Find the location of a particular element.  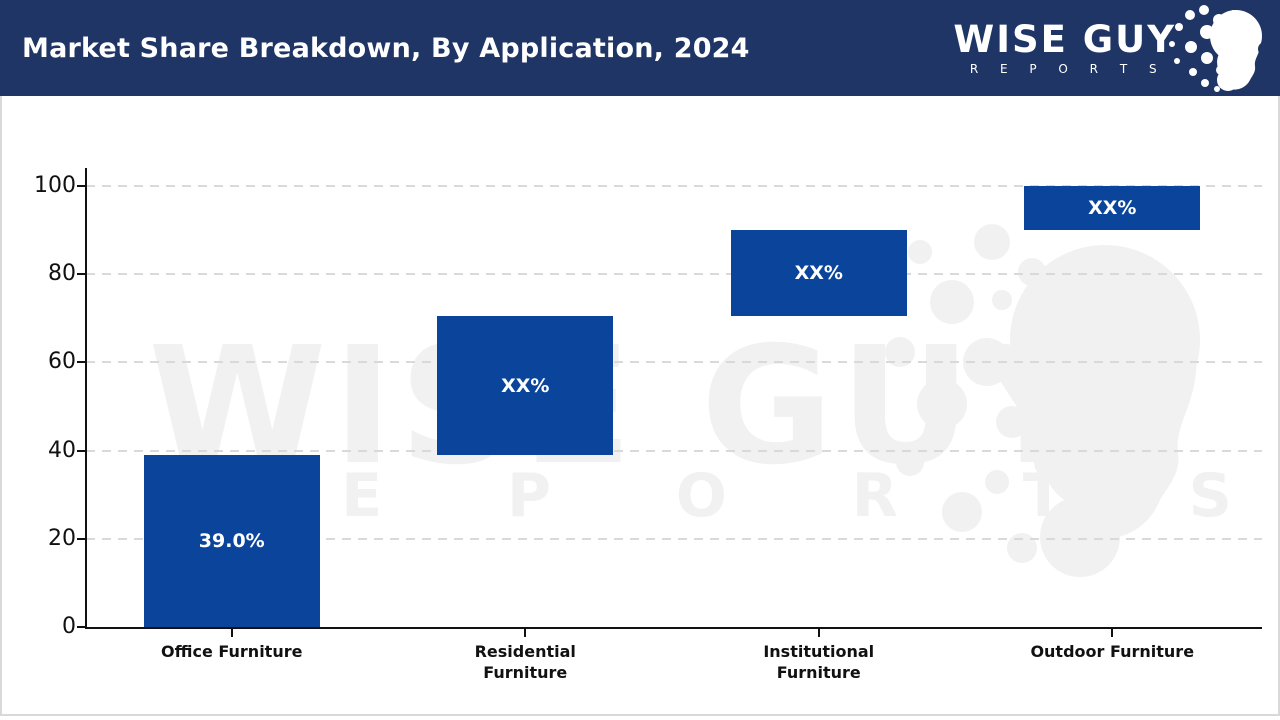

logo-wordmark-text: WISE GUY is located at coordinates (1064, 39).